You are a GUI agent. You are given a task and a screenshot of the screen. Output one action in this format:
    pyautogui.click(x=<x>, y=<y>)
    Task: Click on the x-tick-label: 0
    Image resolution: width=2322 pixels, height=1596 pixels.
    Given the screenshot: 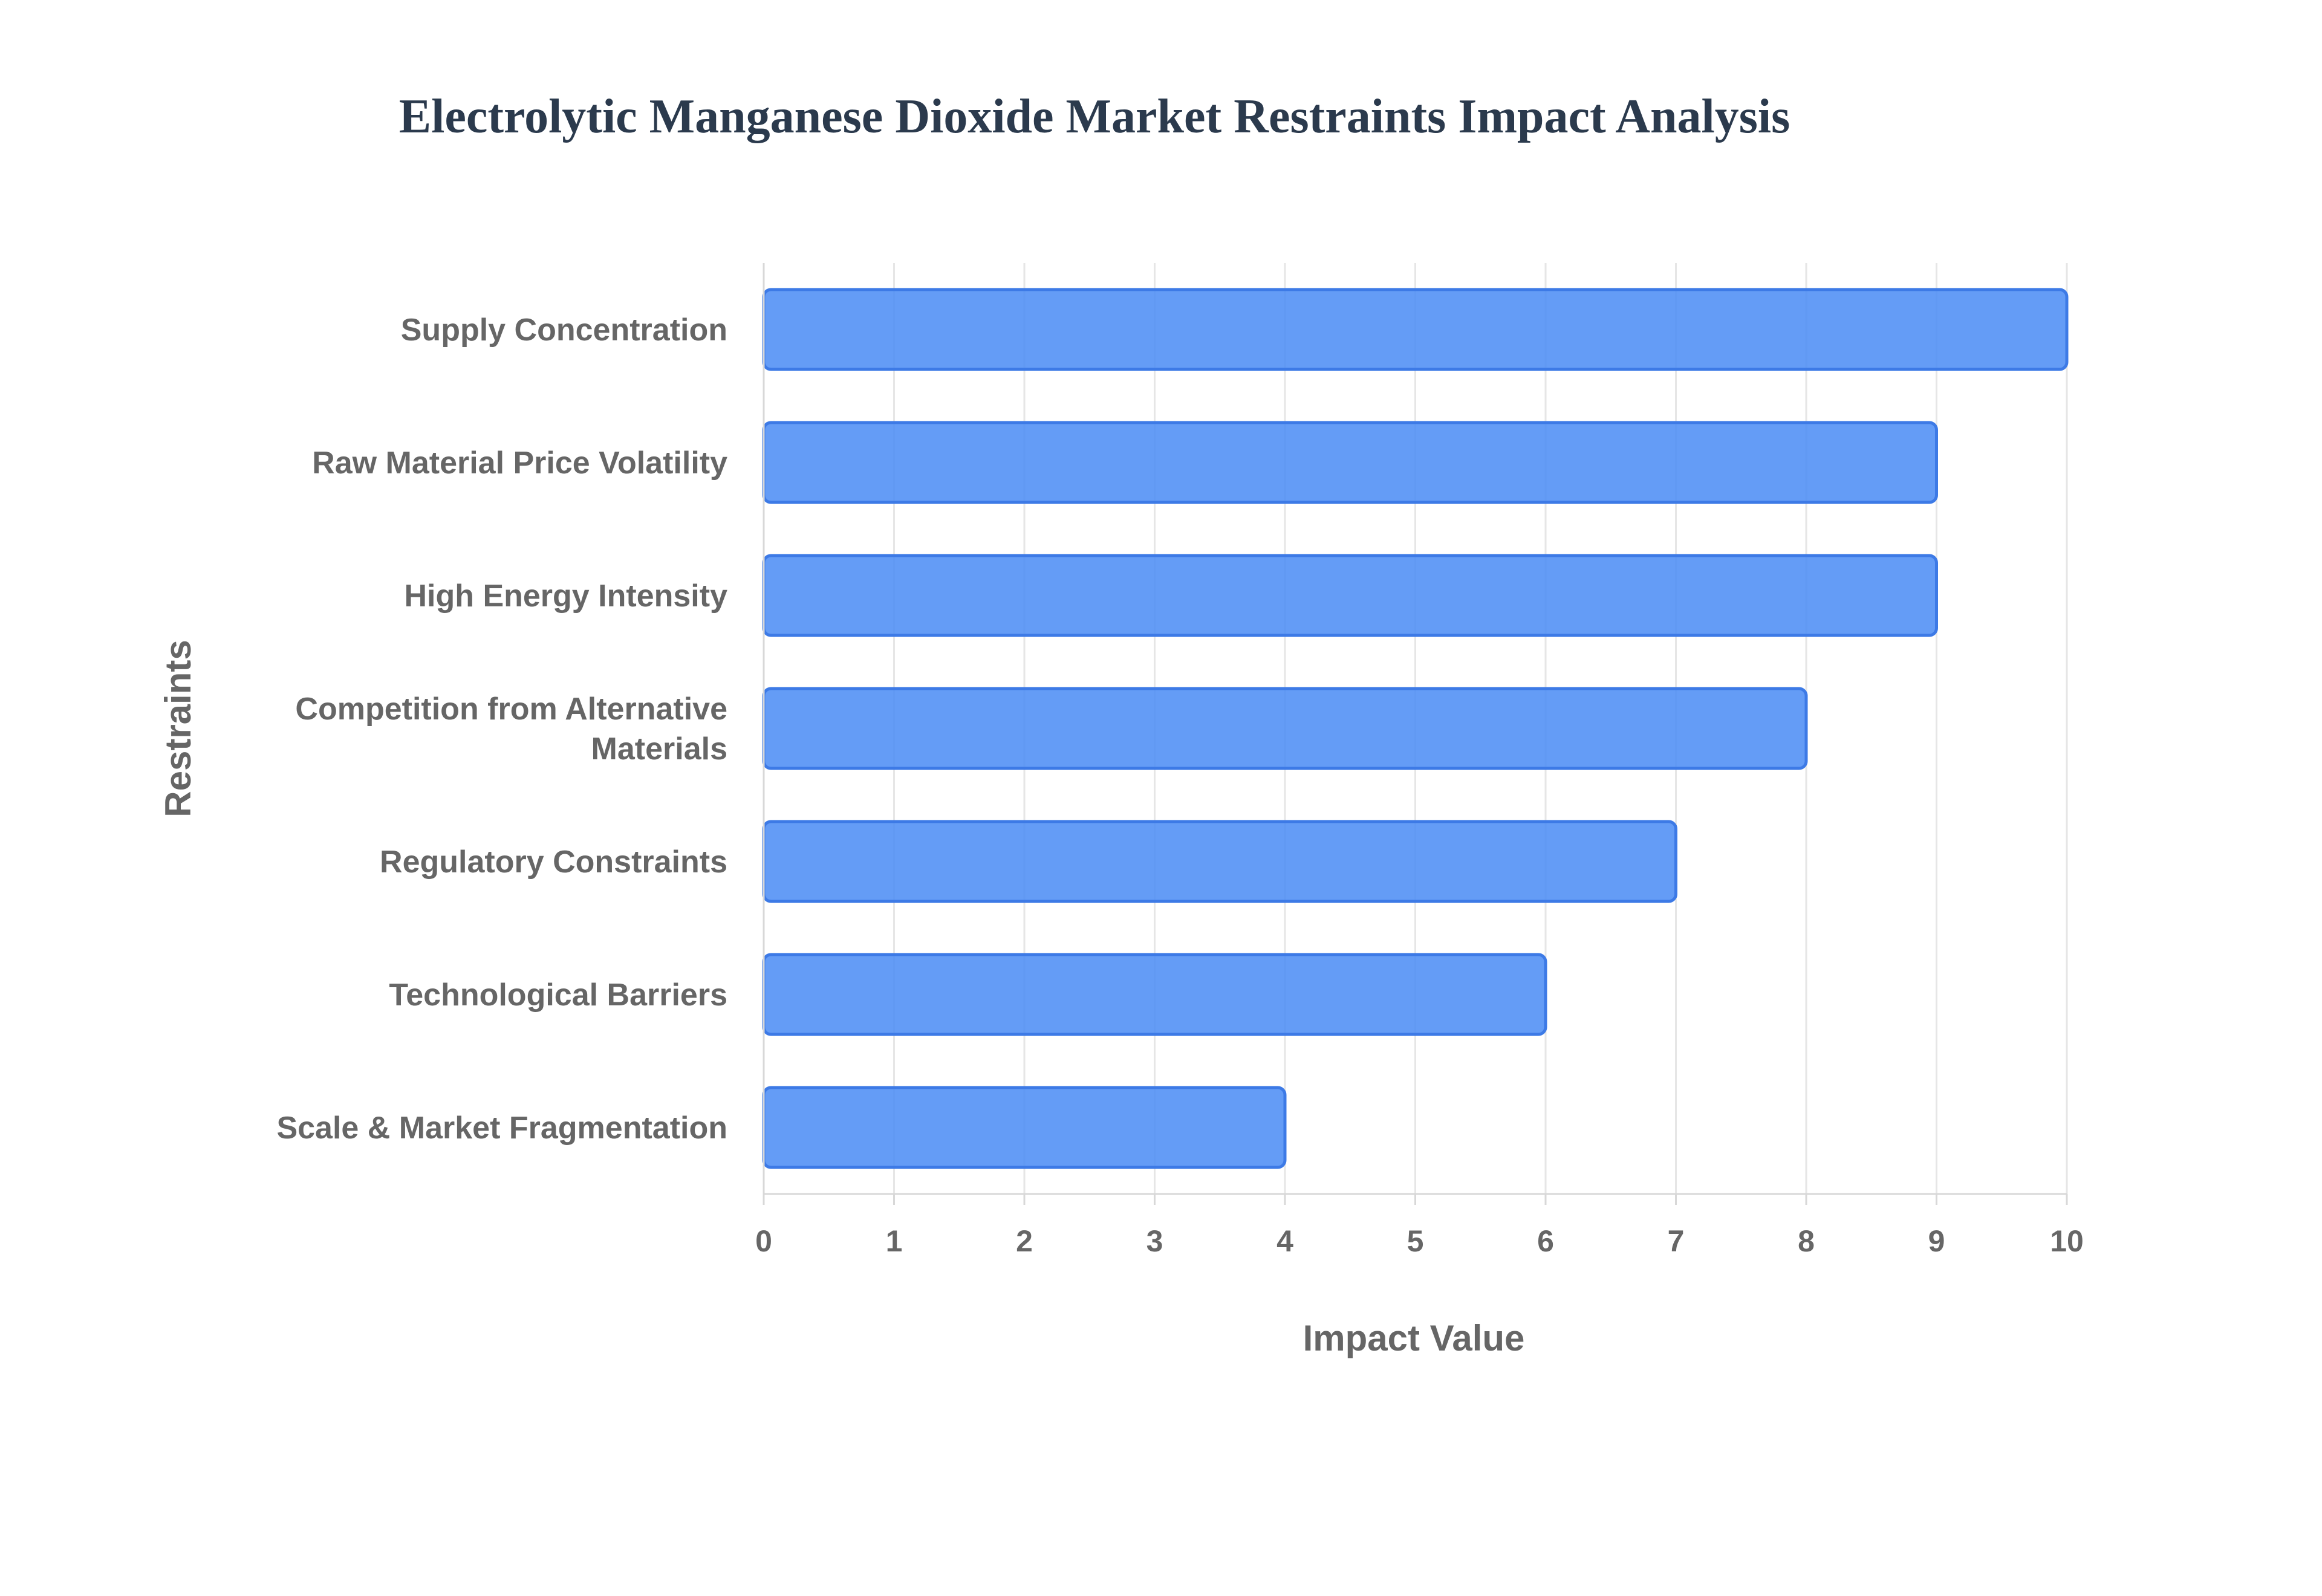 What is the action you would take?
    pyautogui.click(x=763, y=1241)
    